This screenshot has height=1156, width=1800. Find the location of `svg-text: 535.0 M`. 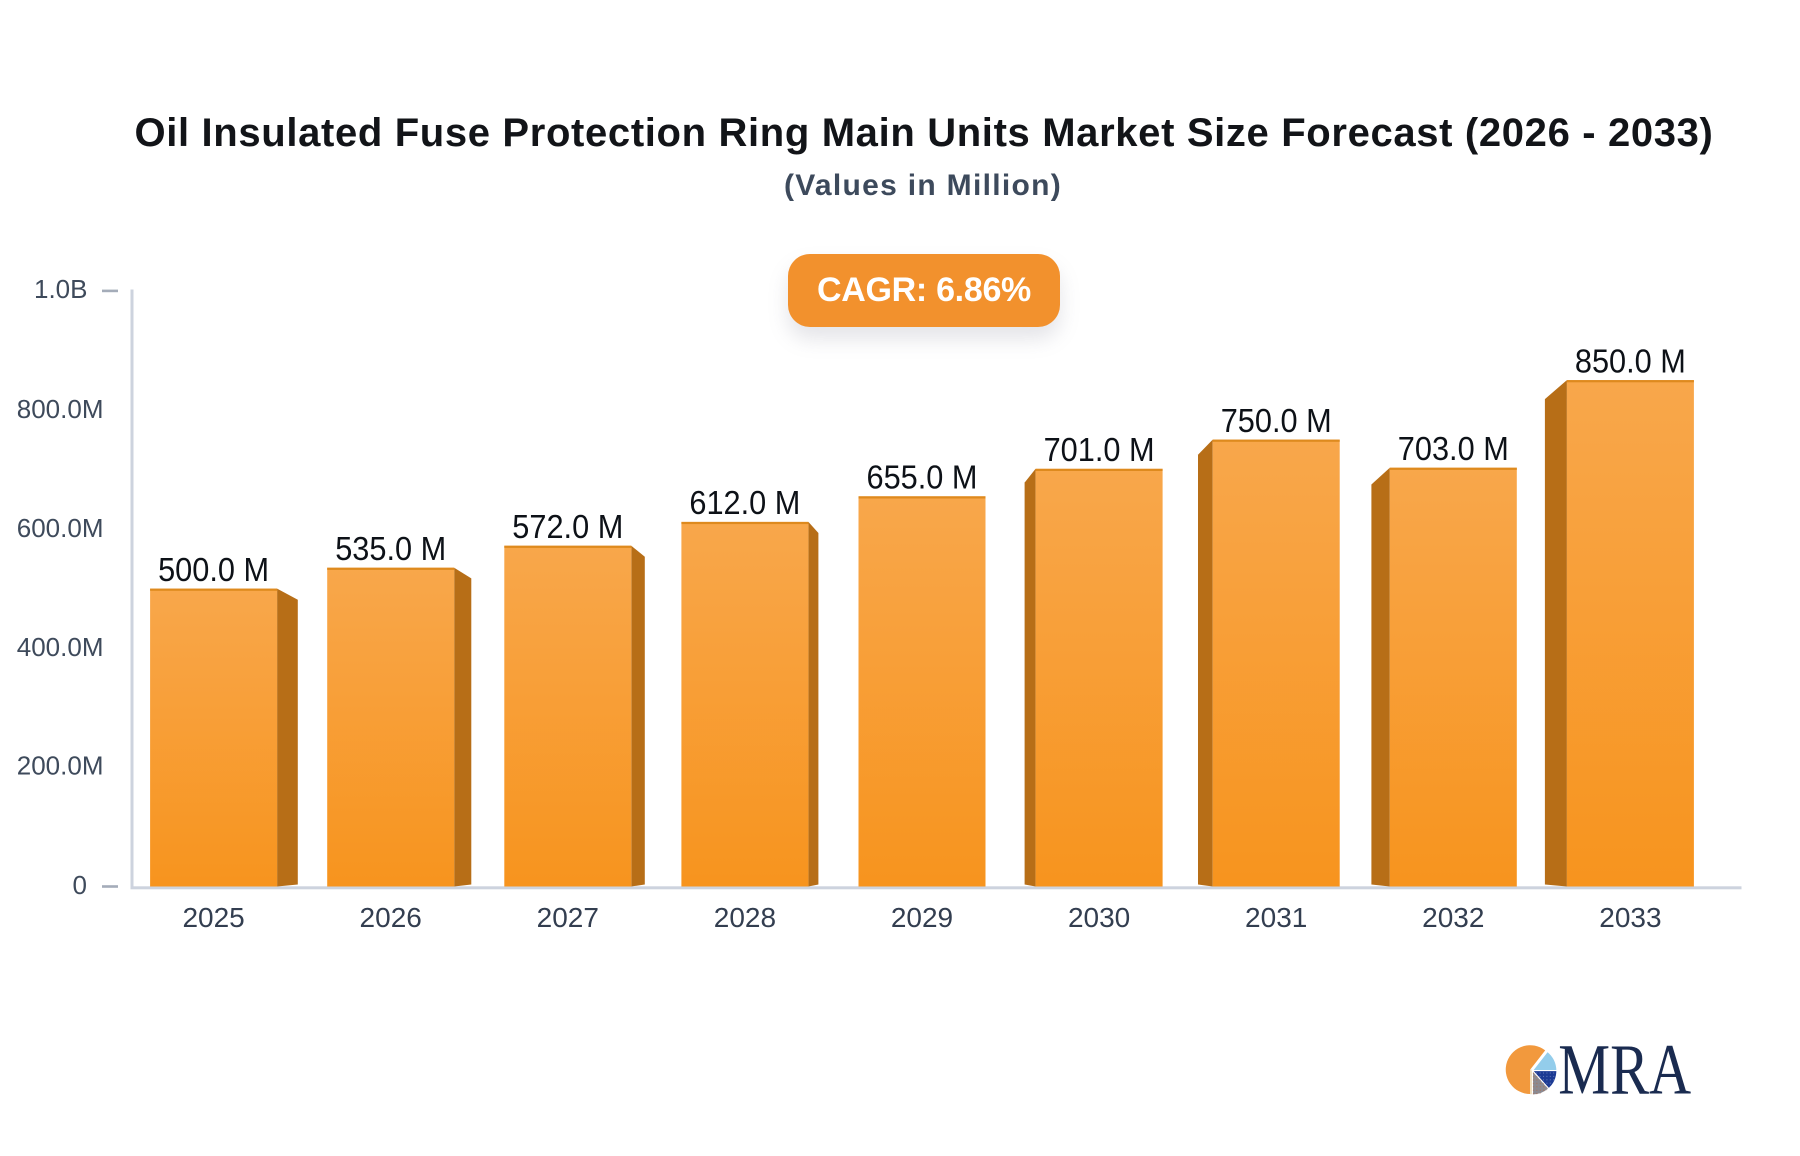

svg-text: 535.0 M is located at coordinates (390, 548).